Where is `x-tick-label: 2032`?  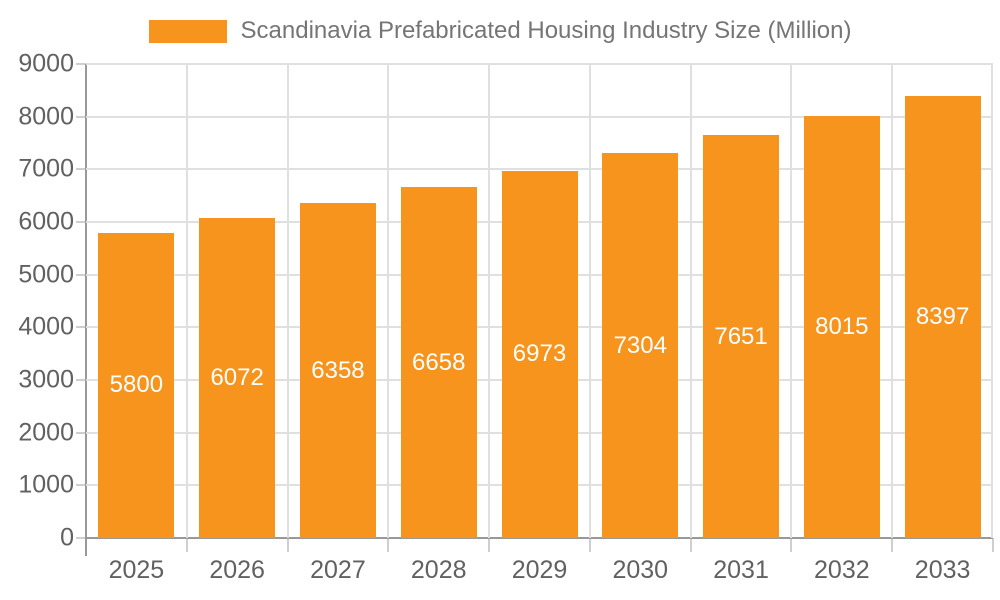
x-tick-label: 2032 is located at coordinates (842, 570).